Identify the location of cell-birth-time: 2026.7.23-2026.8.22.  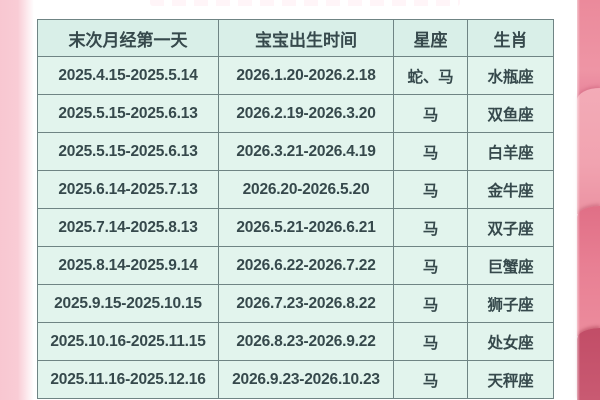
(306, 303).